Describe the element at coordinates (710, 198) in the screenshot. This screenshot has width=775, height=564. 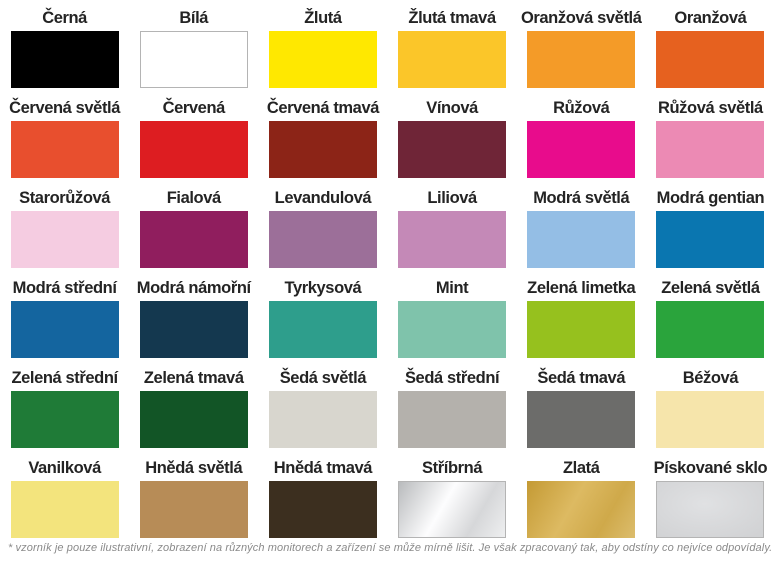
I see `swatch-label: Modrá gentian` at that location.